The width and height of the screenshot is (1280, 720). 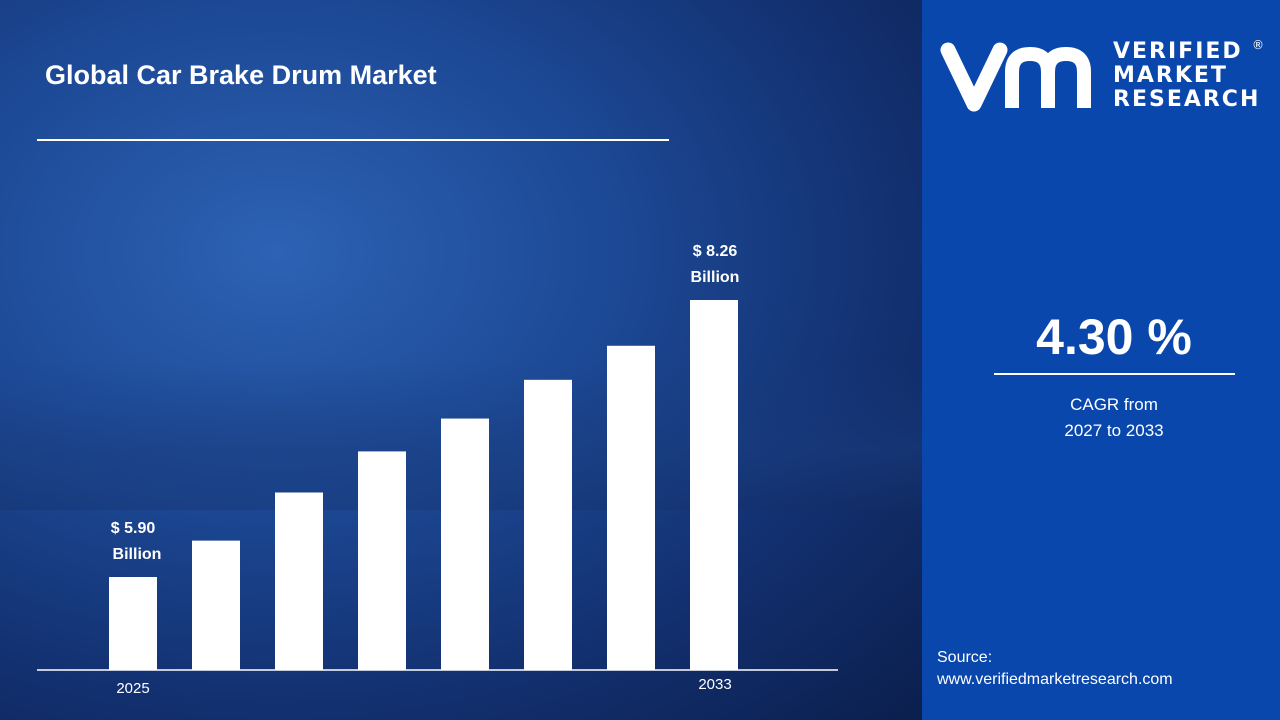 I want to click on logo-text: VERIFIED MARKET RESEARCH, so click(x=1186, y=76).